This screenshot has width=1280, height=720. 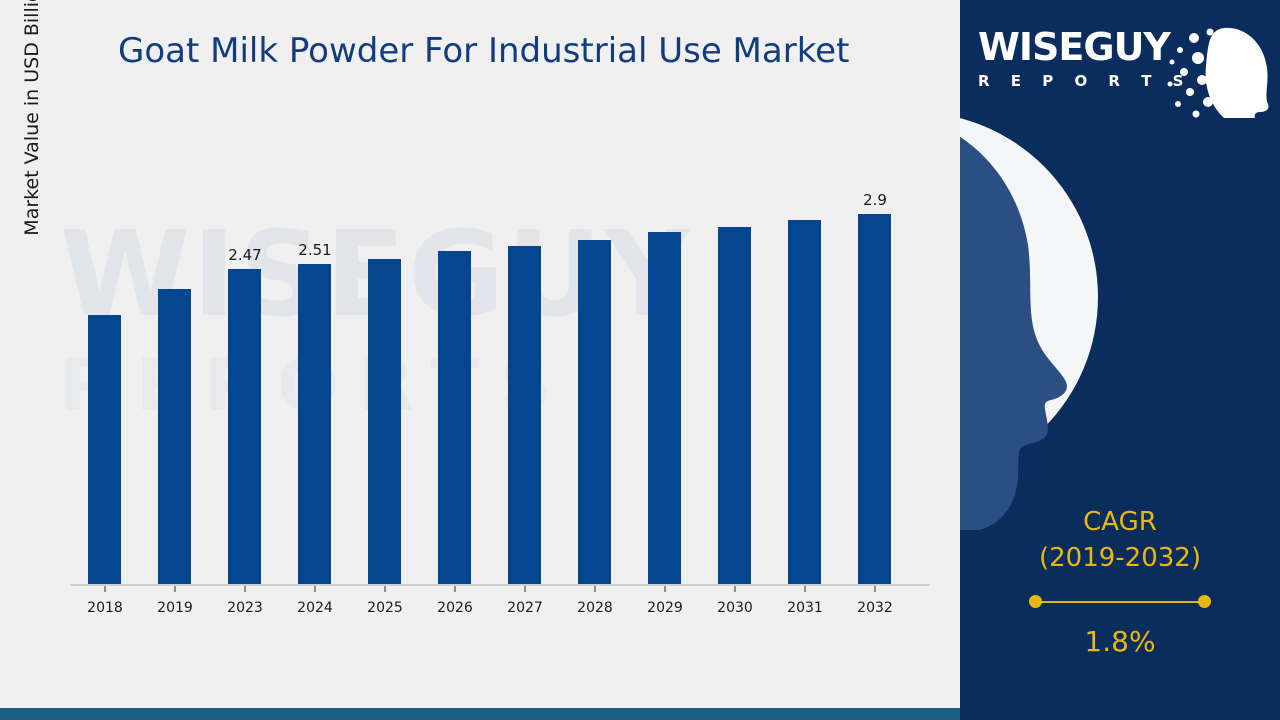 What do you see at coordinates (1085, 81) in the screenshot?
I see `logo-subtitle: R E P O R T S` at bounding box center [1085, 81].